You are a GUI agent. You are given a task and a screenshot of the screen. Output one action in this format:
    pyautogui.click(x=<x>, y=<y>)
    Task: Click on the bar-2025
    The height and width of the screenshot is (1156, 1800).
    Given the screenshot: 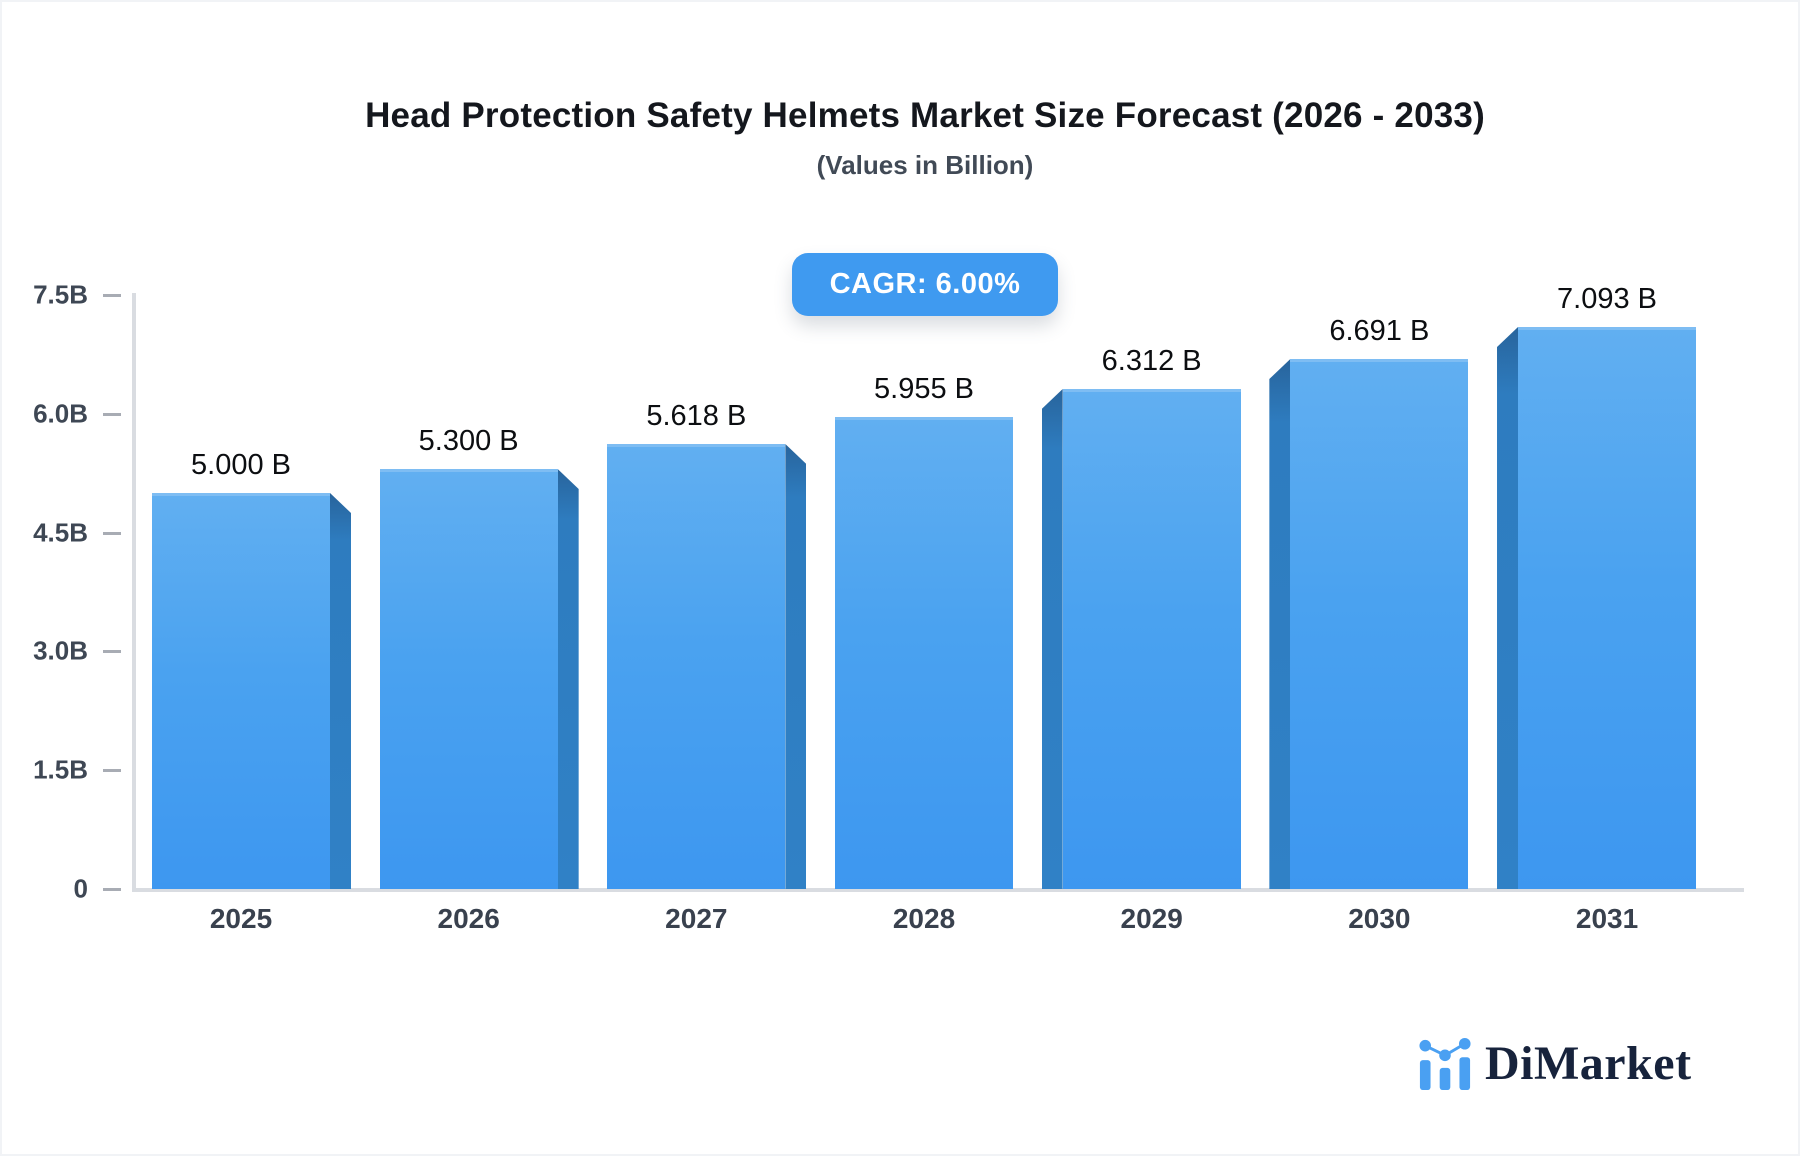 What is the action you would take?
    pyautogui.click(x=251, y=691)
    